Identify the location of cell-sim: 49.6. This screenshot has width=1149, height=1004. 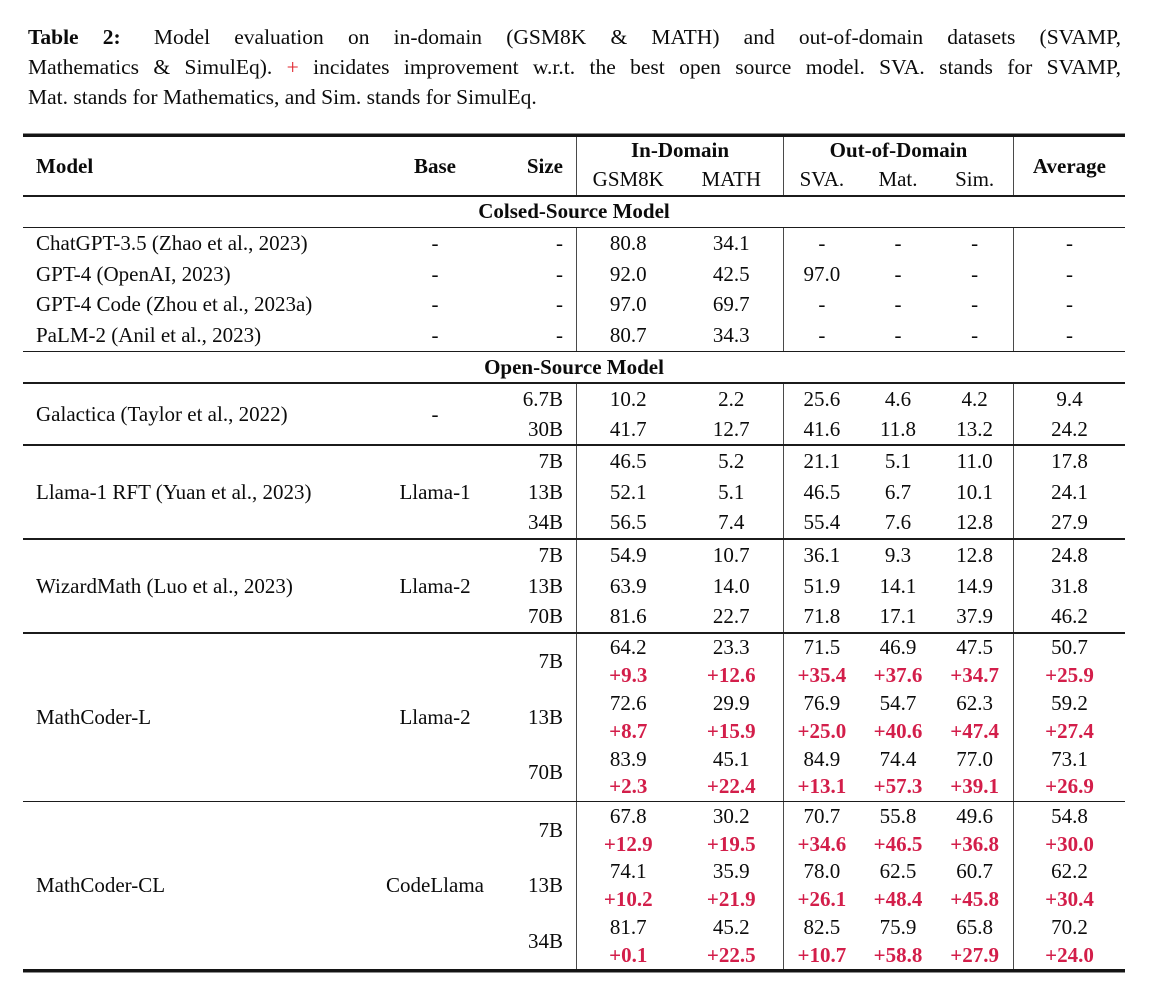
(974, 815).